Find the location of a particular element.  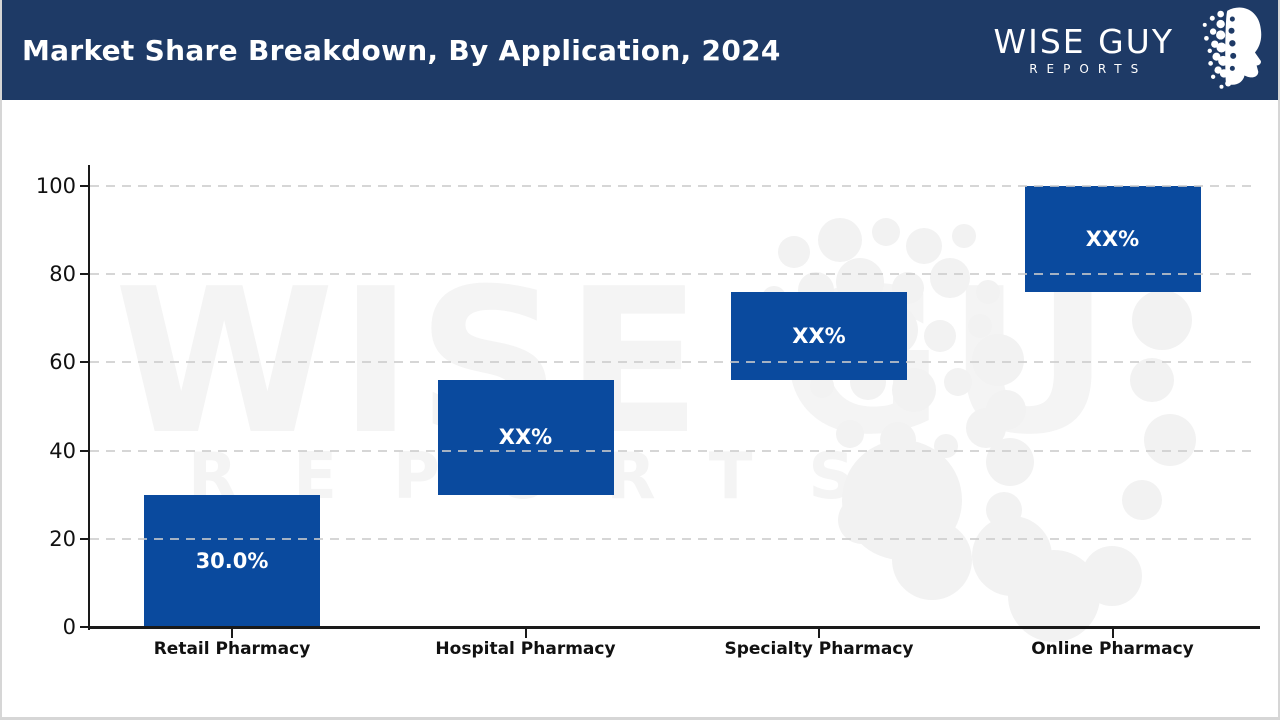

x-category-label: Retail Pharmacy is located at coordinates (232, 649).